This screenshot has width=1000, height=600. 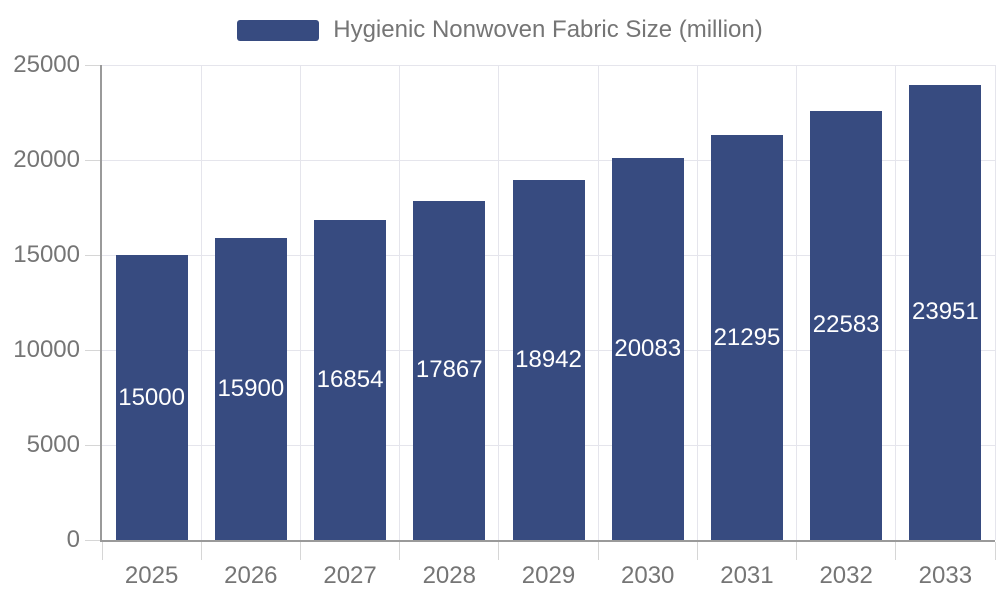 I want to click on y-tick-label: 15000, so click(x=46, y=254).